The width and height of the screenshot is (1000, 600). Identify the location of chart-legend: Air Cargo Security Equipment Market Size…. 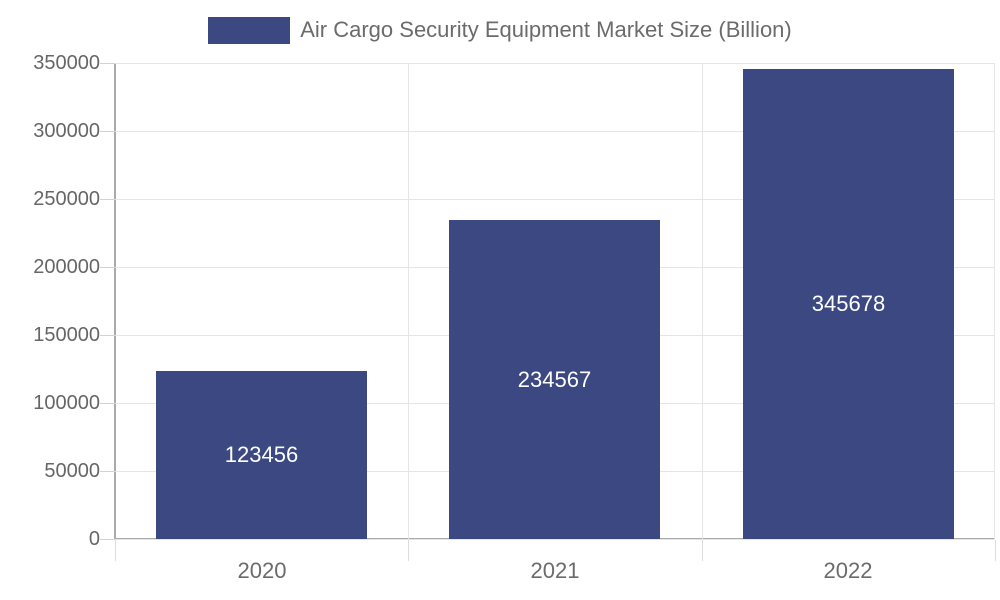
(500, 30).